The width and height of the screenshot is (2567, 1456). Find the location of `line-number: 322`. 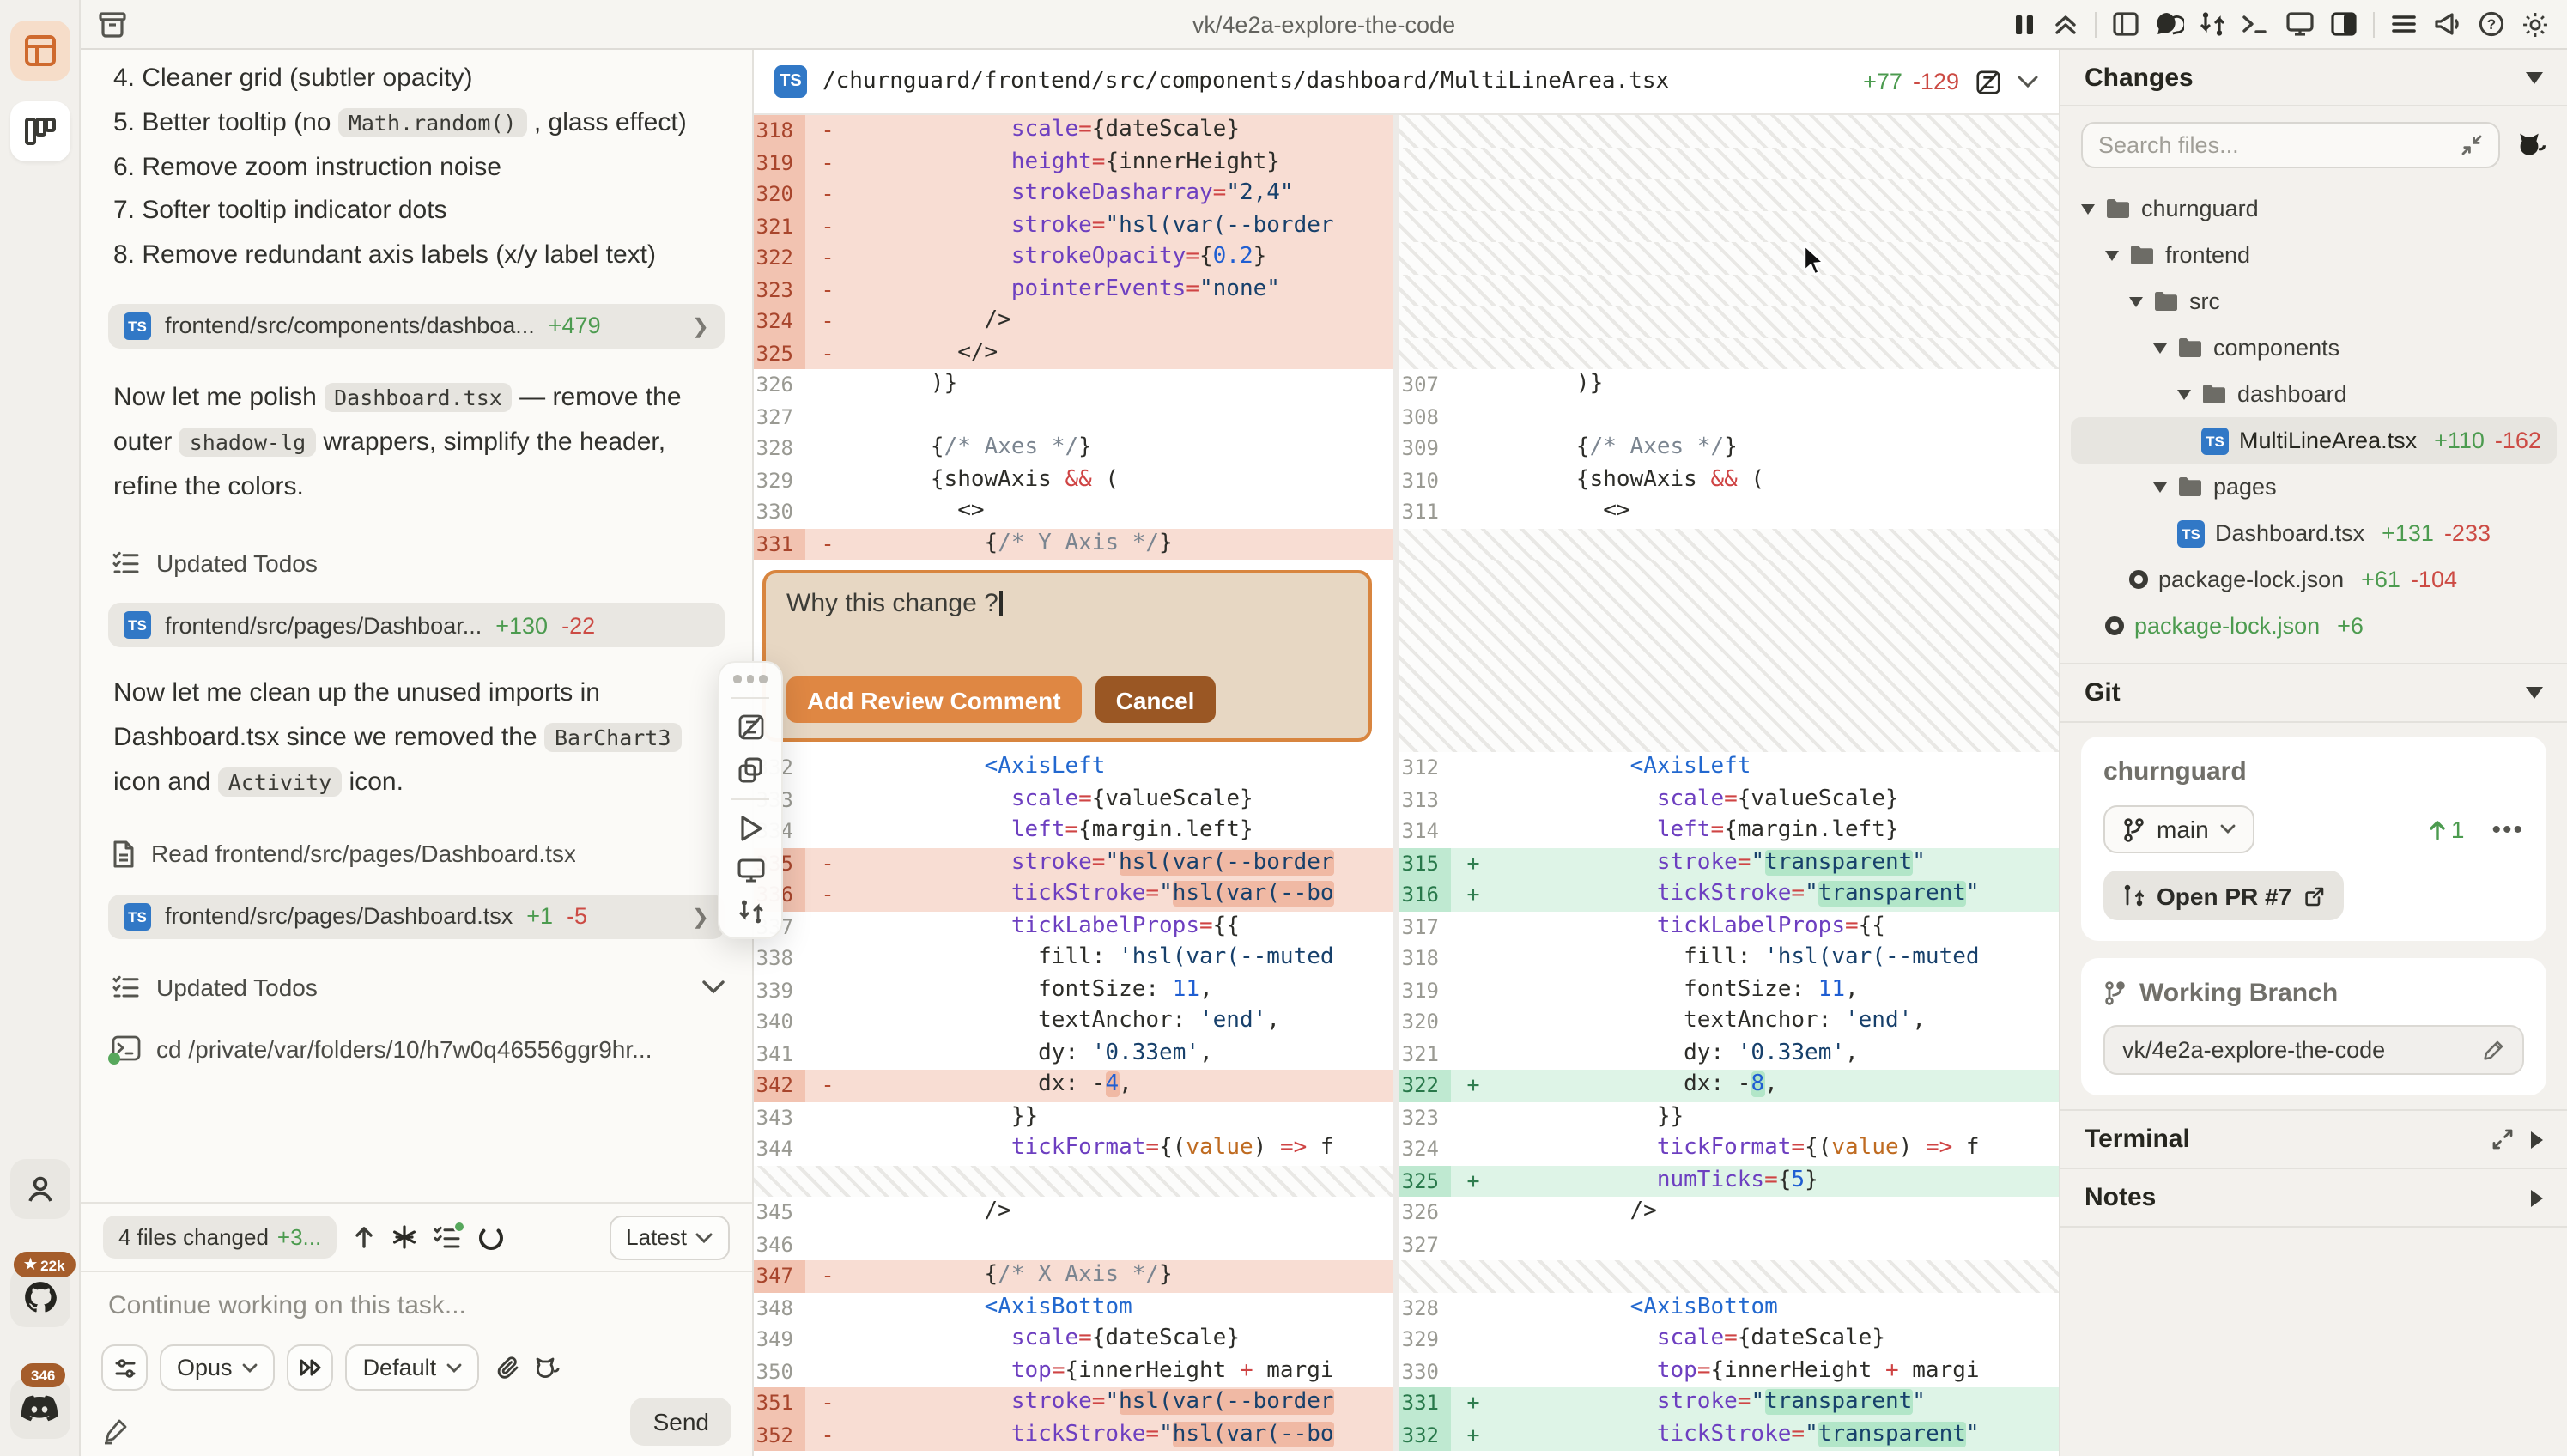

line-number: 322 is located at coordinates (779, 258).